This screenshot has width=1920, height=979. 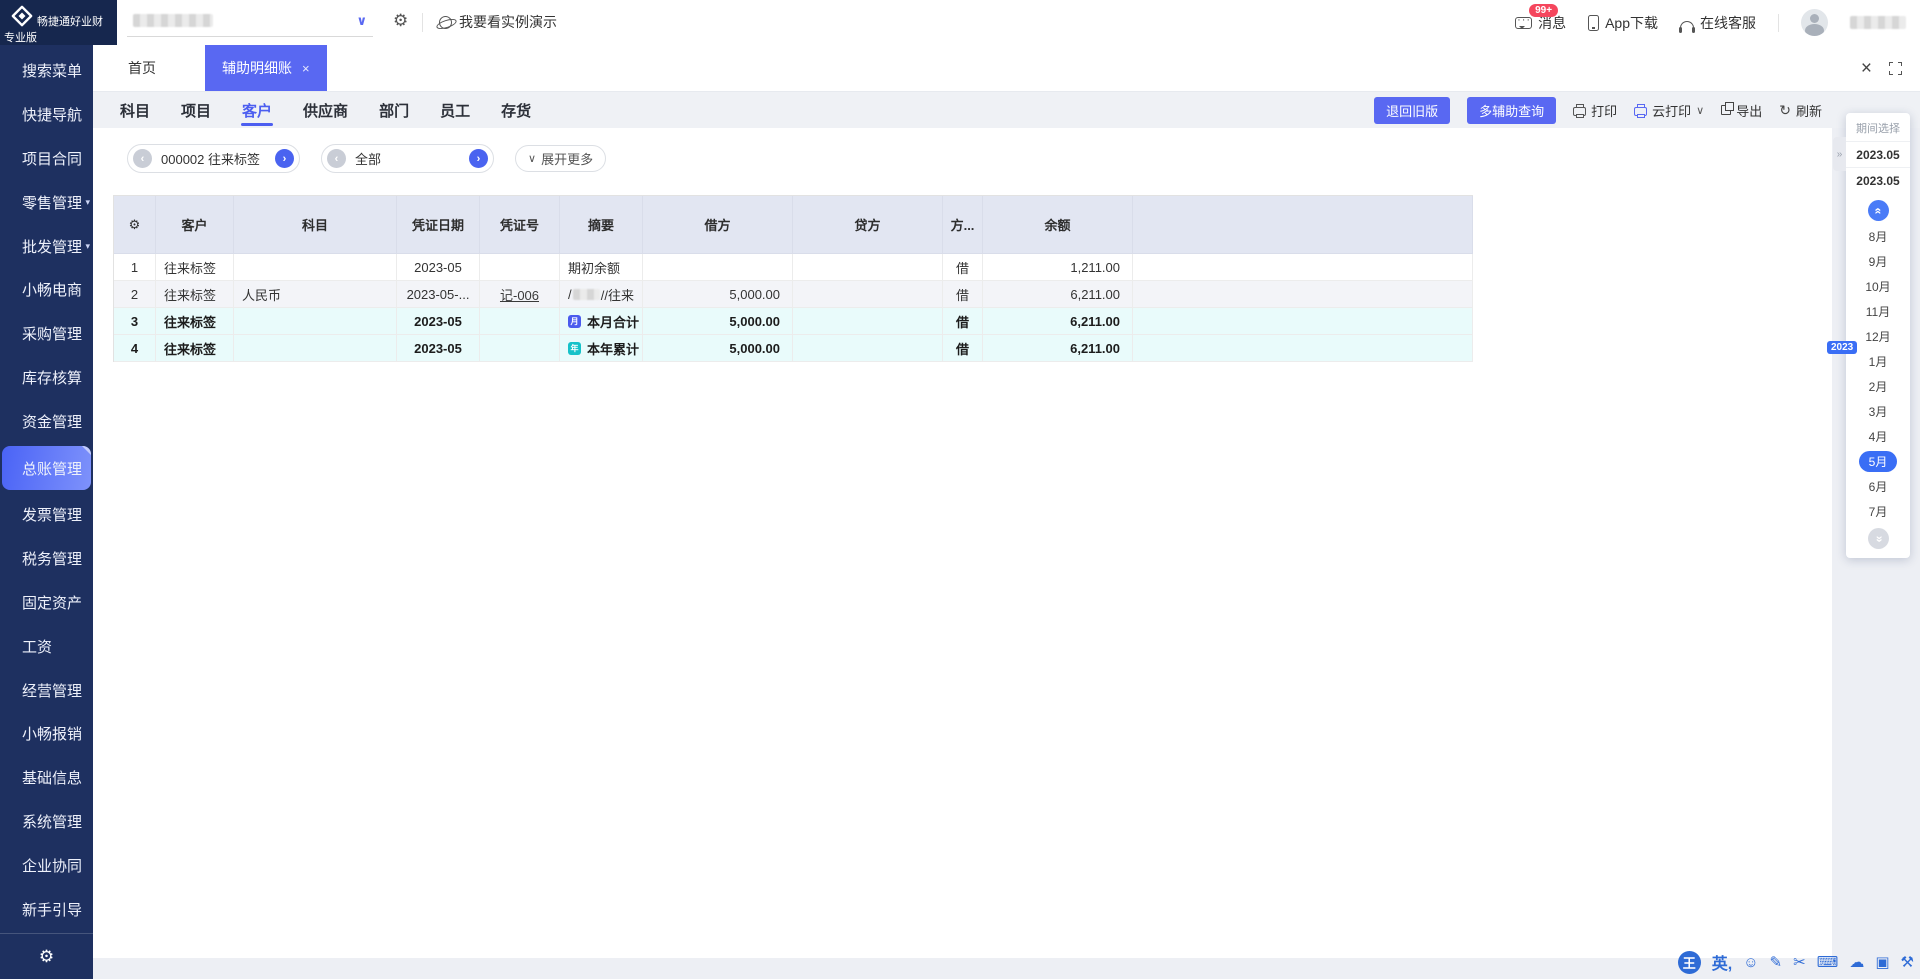 I want to click on sidebar-item-enterprise-collab: 企业协同, so click(x=46, y=865).